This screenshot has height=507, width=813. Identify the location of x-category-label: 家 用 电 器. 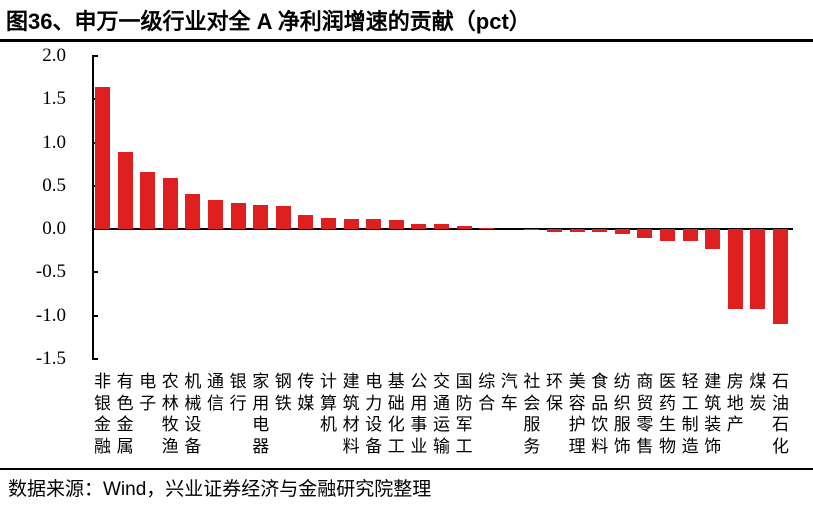
(261, 414).